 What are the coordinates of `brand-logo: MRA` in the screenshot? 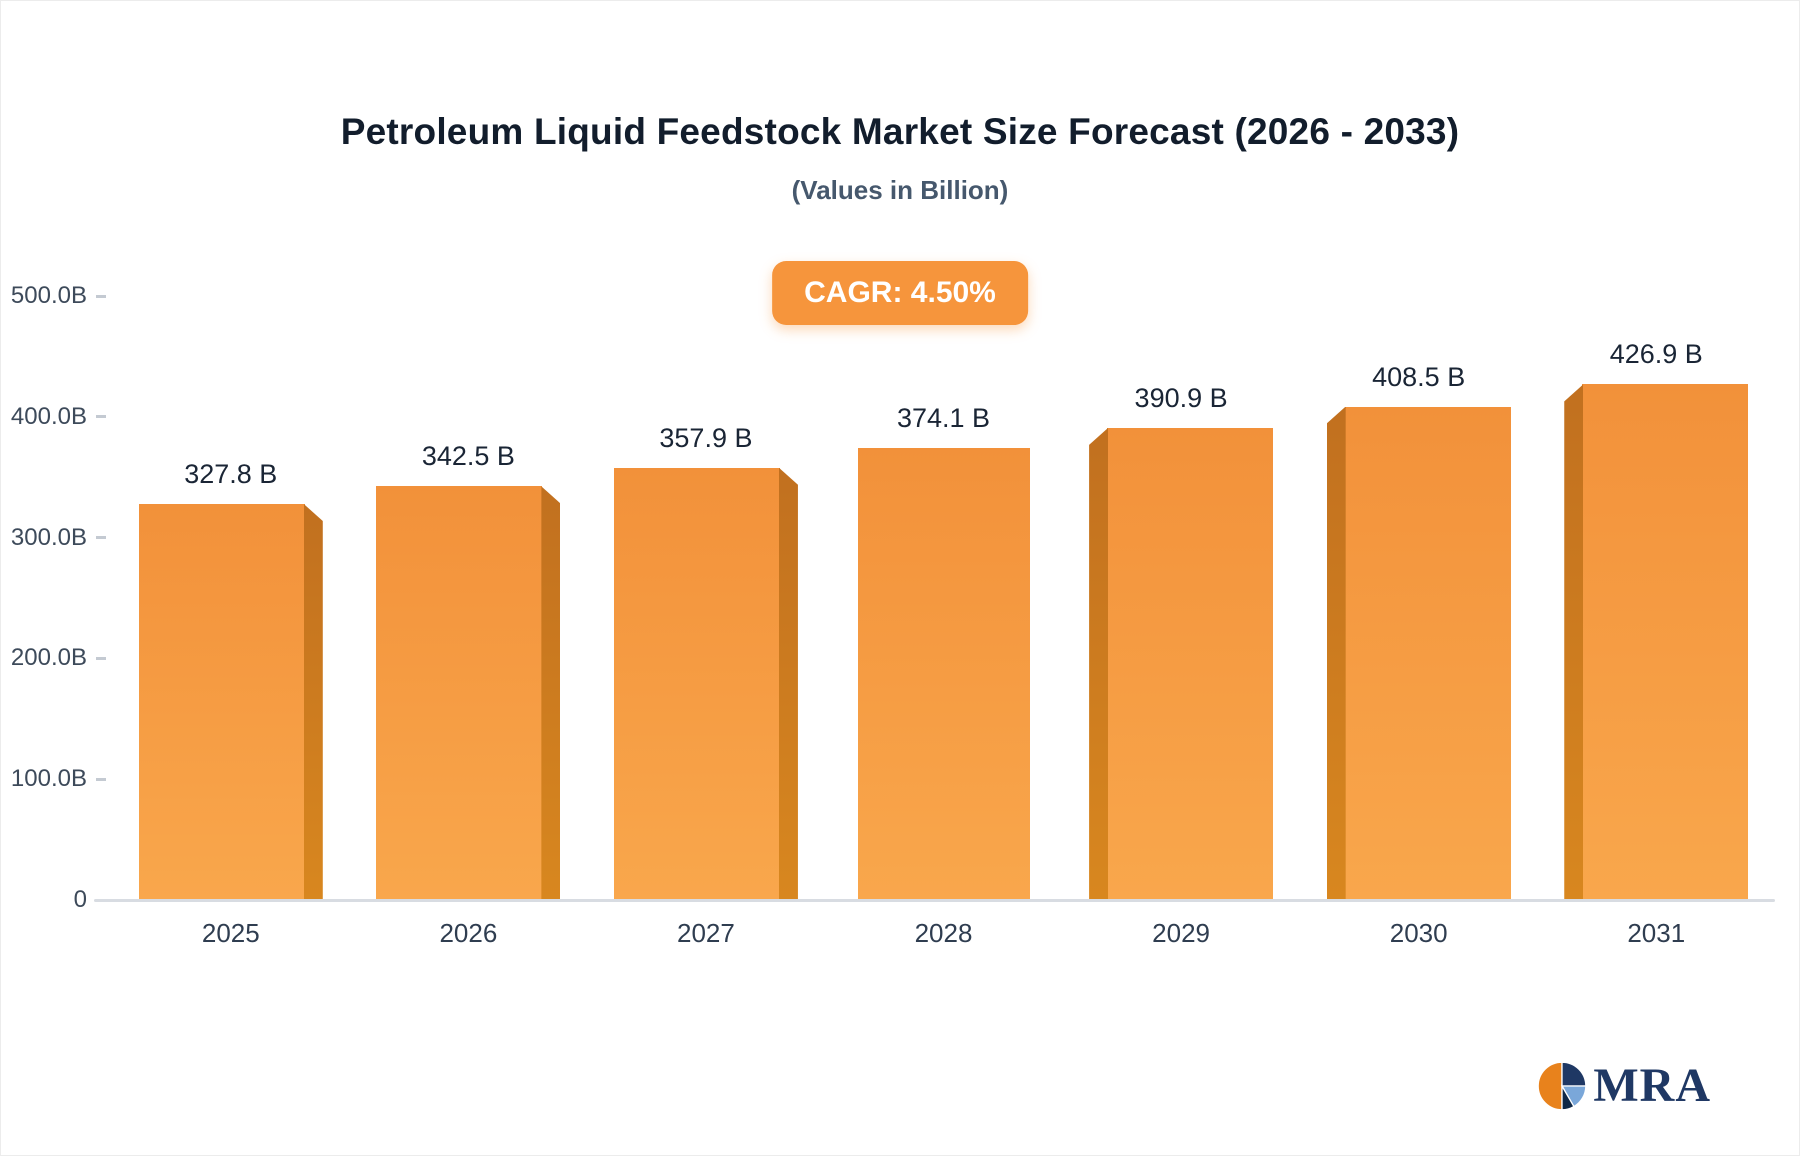 It's located at (1623, 1085).